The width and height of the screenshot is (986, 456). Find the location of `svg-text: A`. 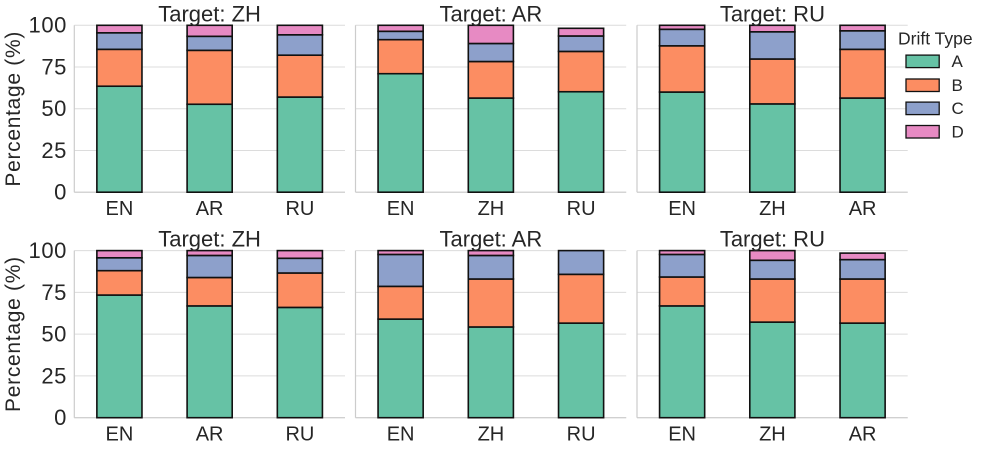

svg-text: A is located at coordinates (958, 61).